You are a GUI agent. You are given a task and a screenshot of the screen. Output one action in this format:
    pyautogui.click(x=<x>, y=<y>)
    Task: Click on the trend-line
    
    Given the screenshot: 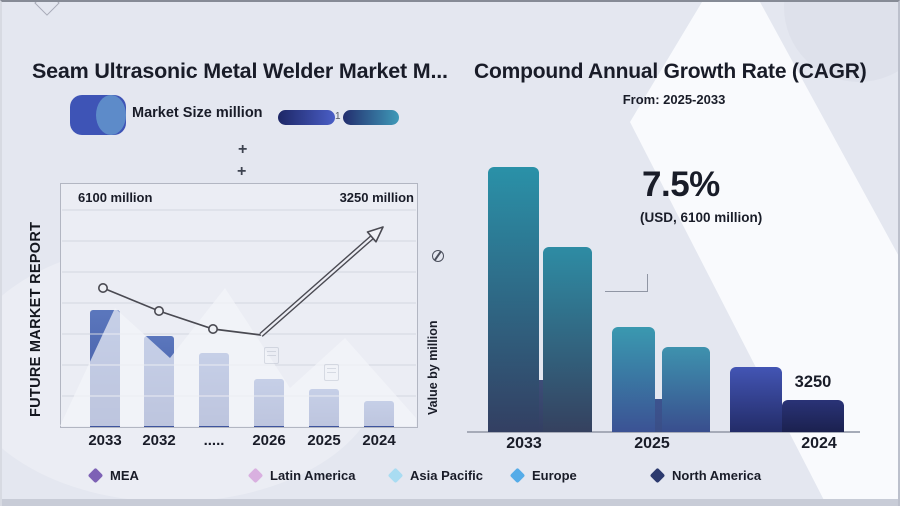 What is the action you would take?
    pyautogui.click(x=182, y=311)
    